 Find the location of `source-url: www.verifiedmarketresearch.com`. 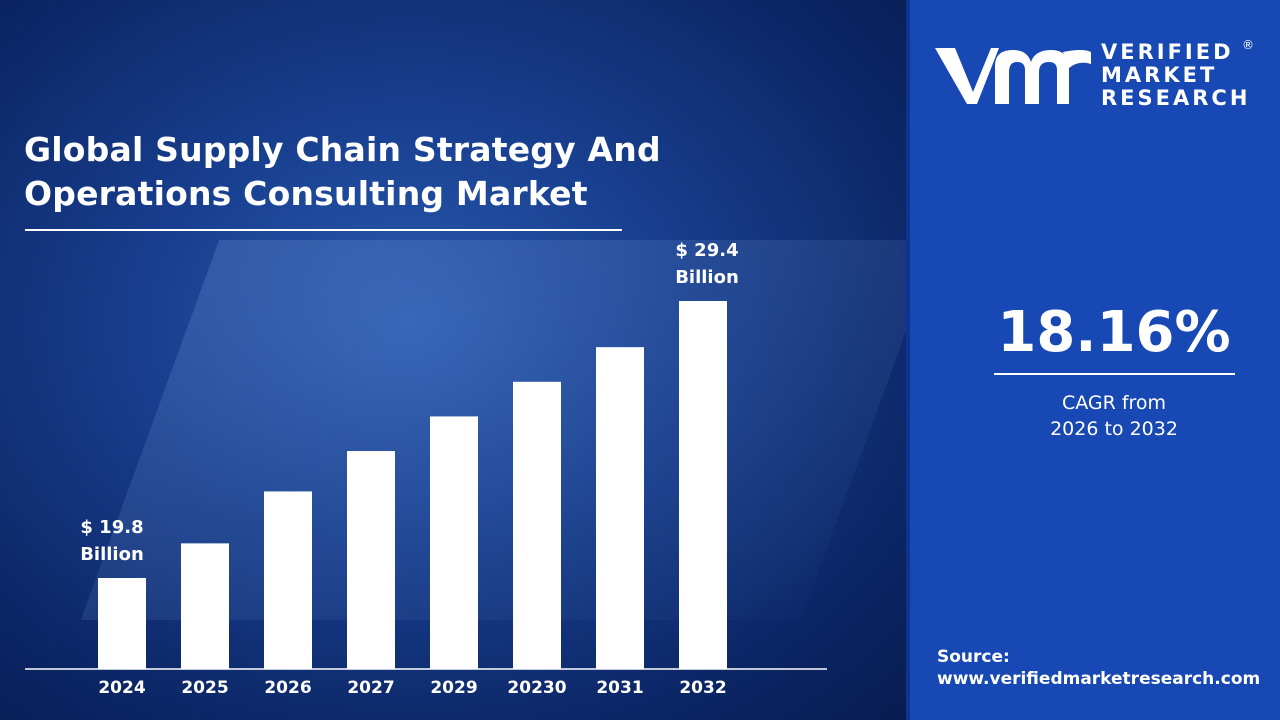

source-url: www.verifiedmarketresearch.com is located at coordinates (1099, 679).